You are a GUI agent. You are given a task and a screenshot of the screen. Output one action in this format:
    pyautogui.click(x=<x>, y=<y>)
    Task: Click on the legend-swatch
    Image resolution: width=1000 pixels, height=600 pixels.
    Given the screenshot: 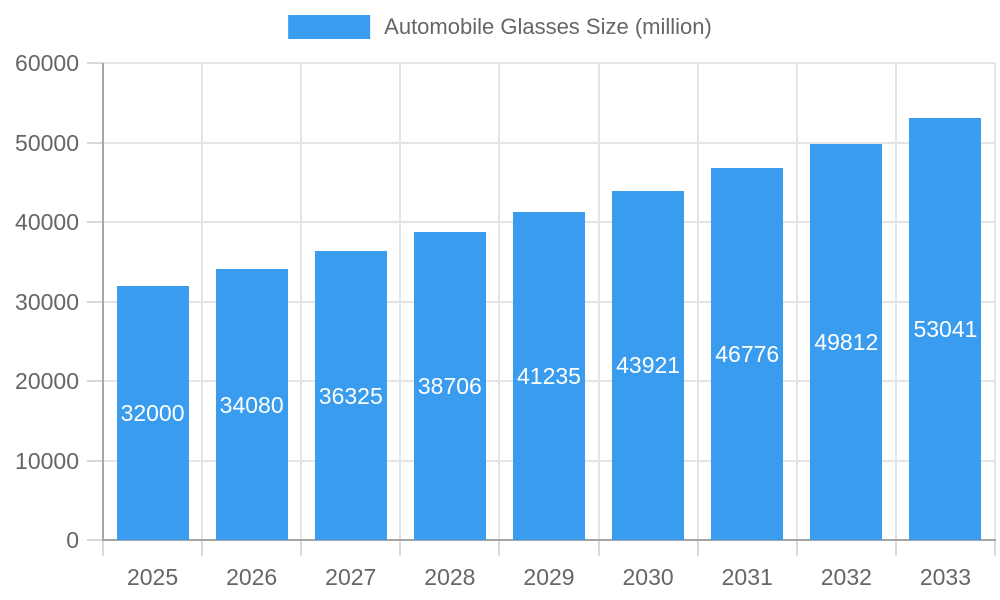 What is the action you would take?
    pyautogui.click(x=329, y=27)
    